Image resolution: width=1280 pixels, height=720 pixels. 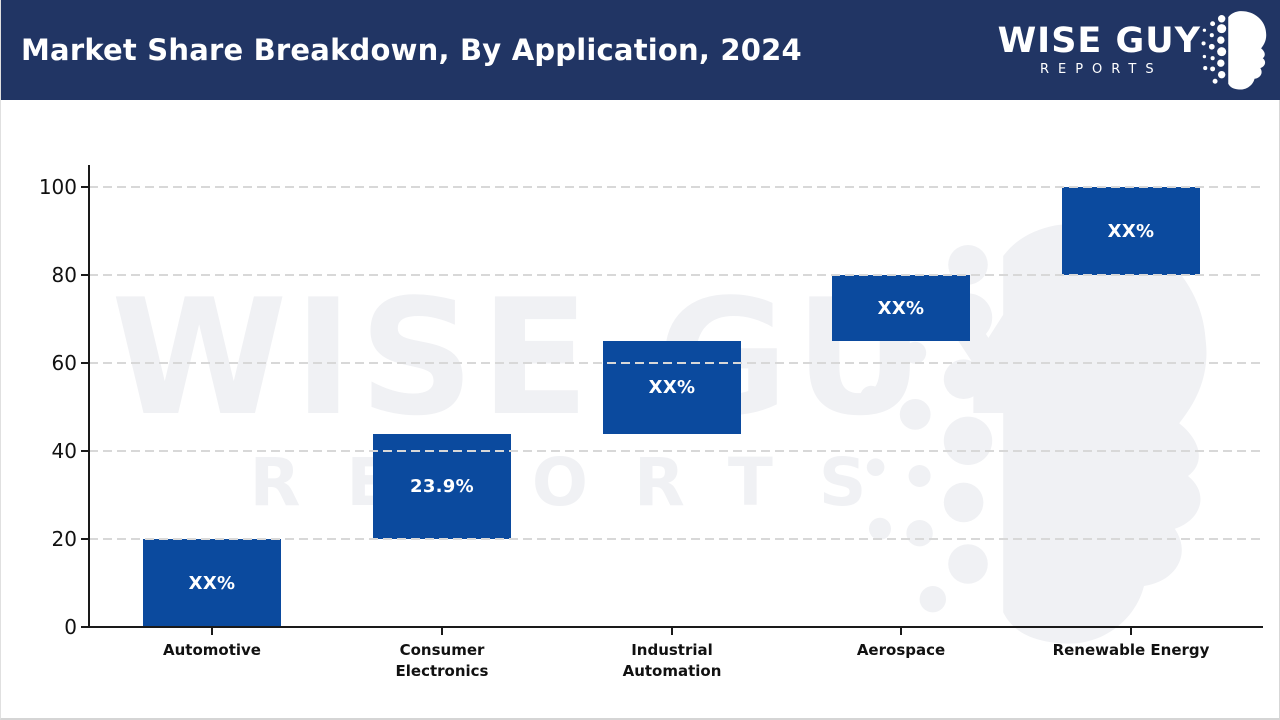 What do you see at coordinates (89, 396) in the screenshot?
I see `y-axis-line` at bounding box center [89, 396].